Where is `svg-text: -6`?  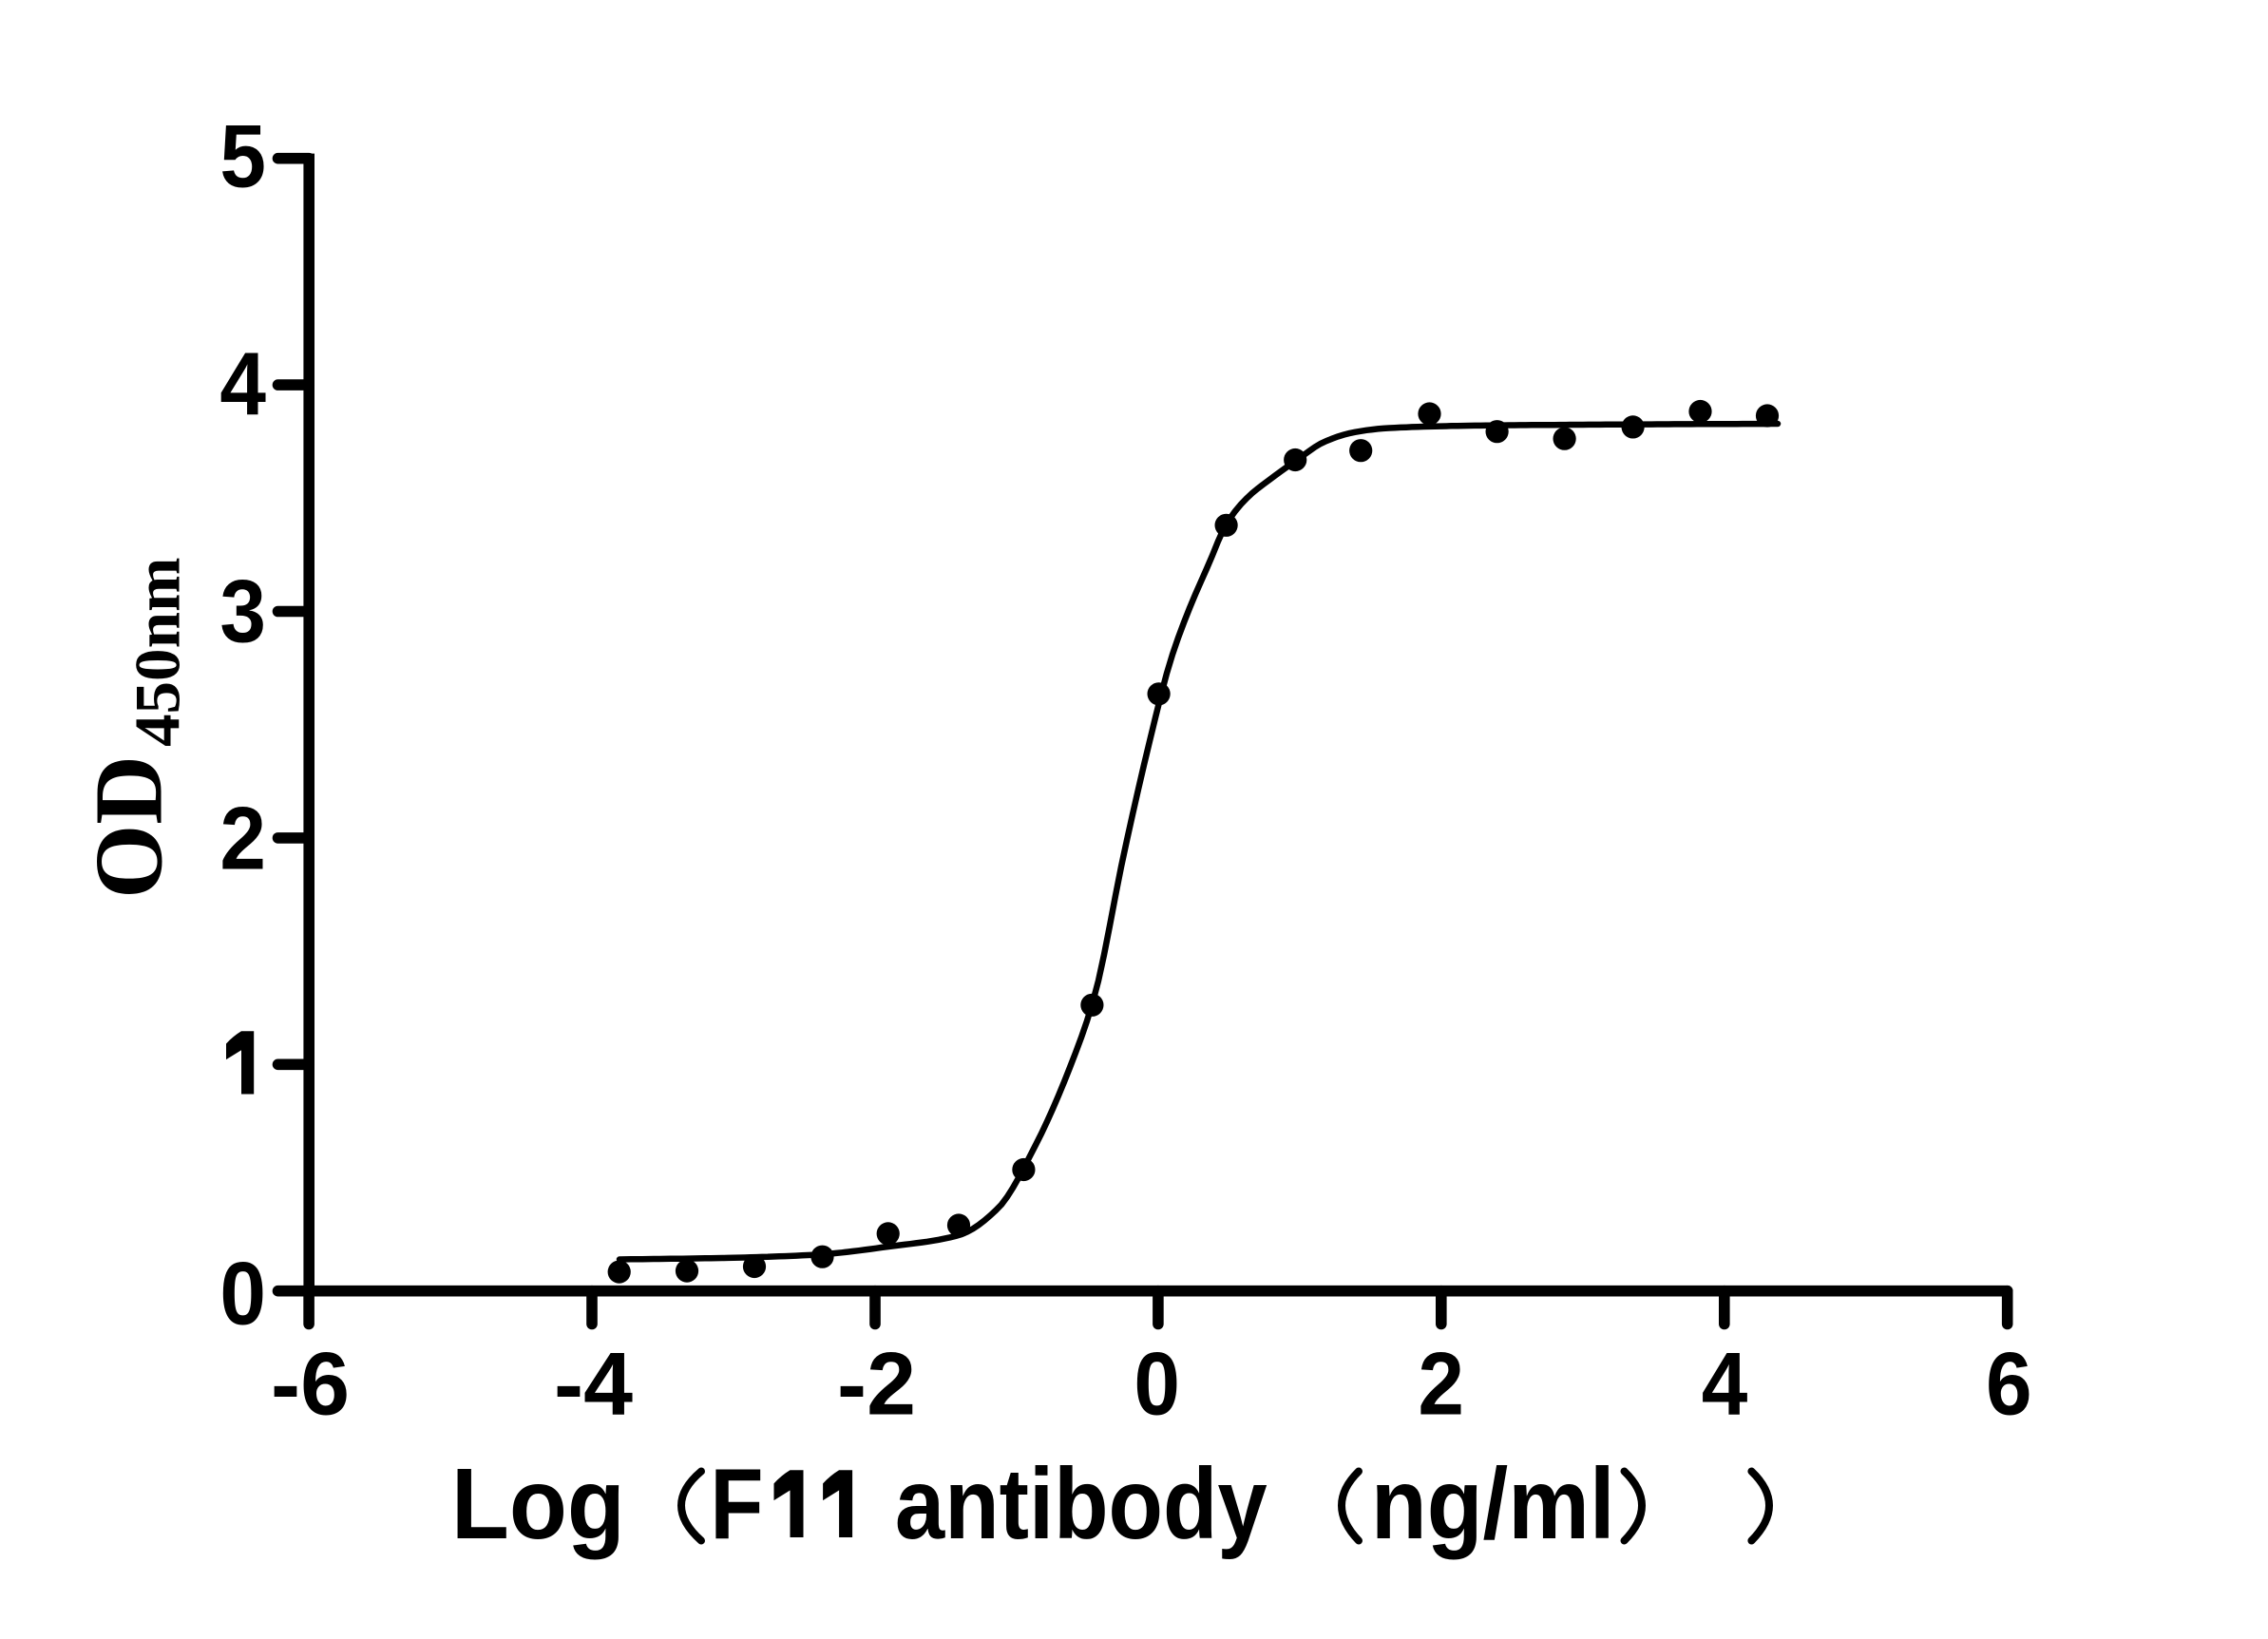 svg-text: -6 is located at coordinates (311, 1384).